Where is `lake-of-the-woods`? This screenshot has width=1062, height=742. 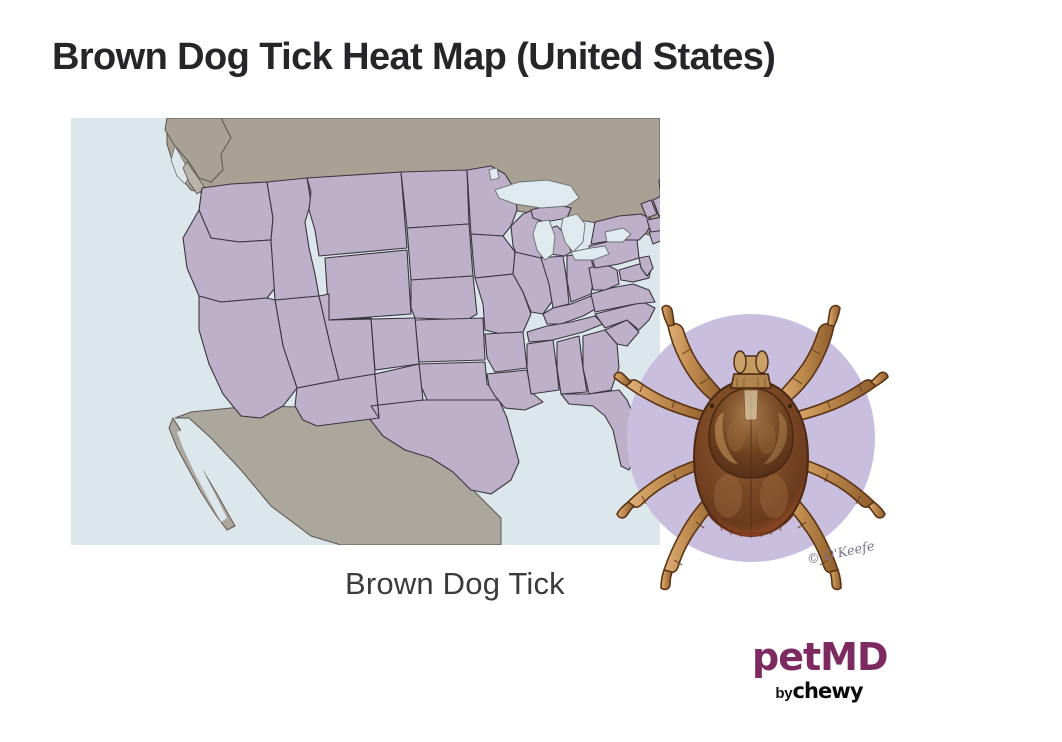 lake-of-the-woods is located at coordinates (494, 174).